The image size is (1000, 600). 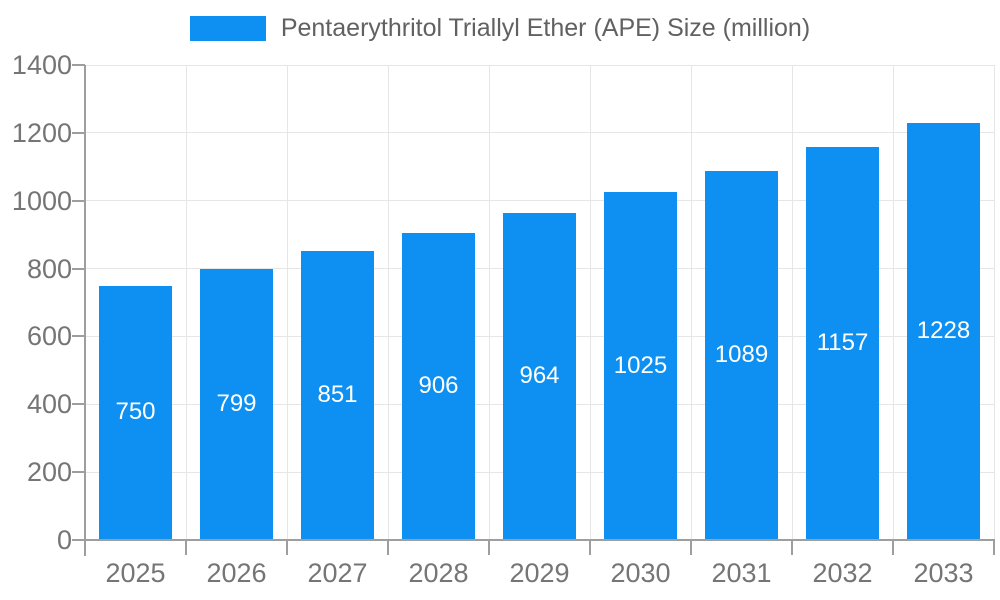 I want to click on bar: 1089, so click(x=741, y=354).